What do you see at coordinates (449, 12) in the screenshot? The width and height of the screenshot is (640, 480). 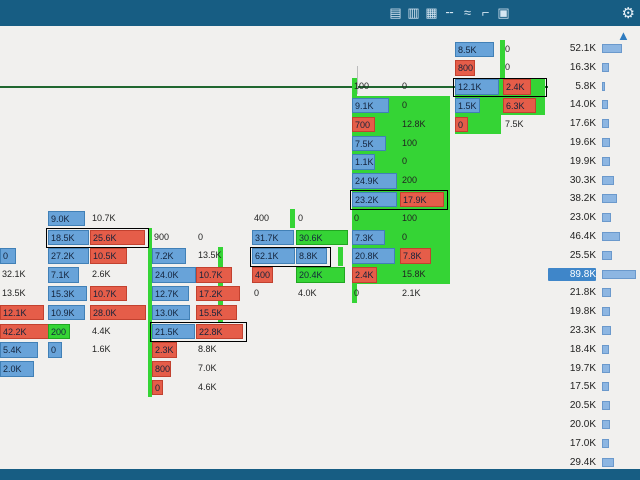 I see `line-style-icon: ╌` at bounding box center [449, 12].